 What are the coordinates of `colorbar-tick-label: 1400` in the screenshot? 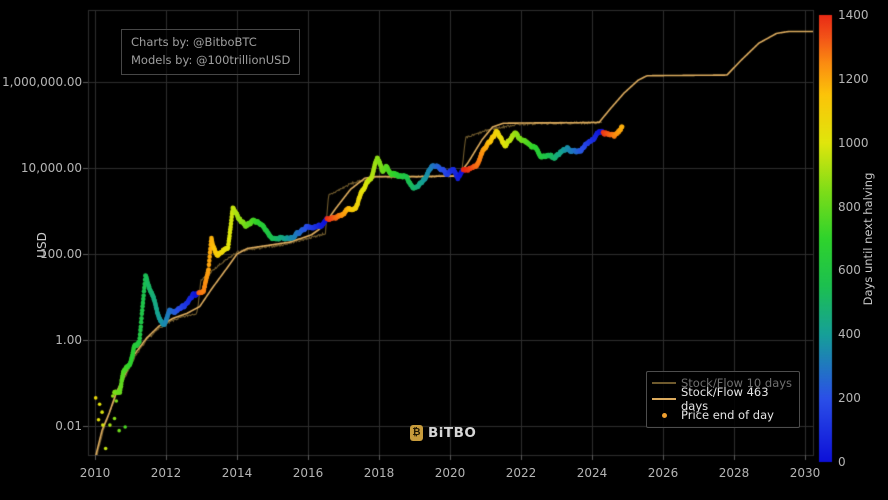 It's located at (853, 15).